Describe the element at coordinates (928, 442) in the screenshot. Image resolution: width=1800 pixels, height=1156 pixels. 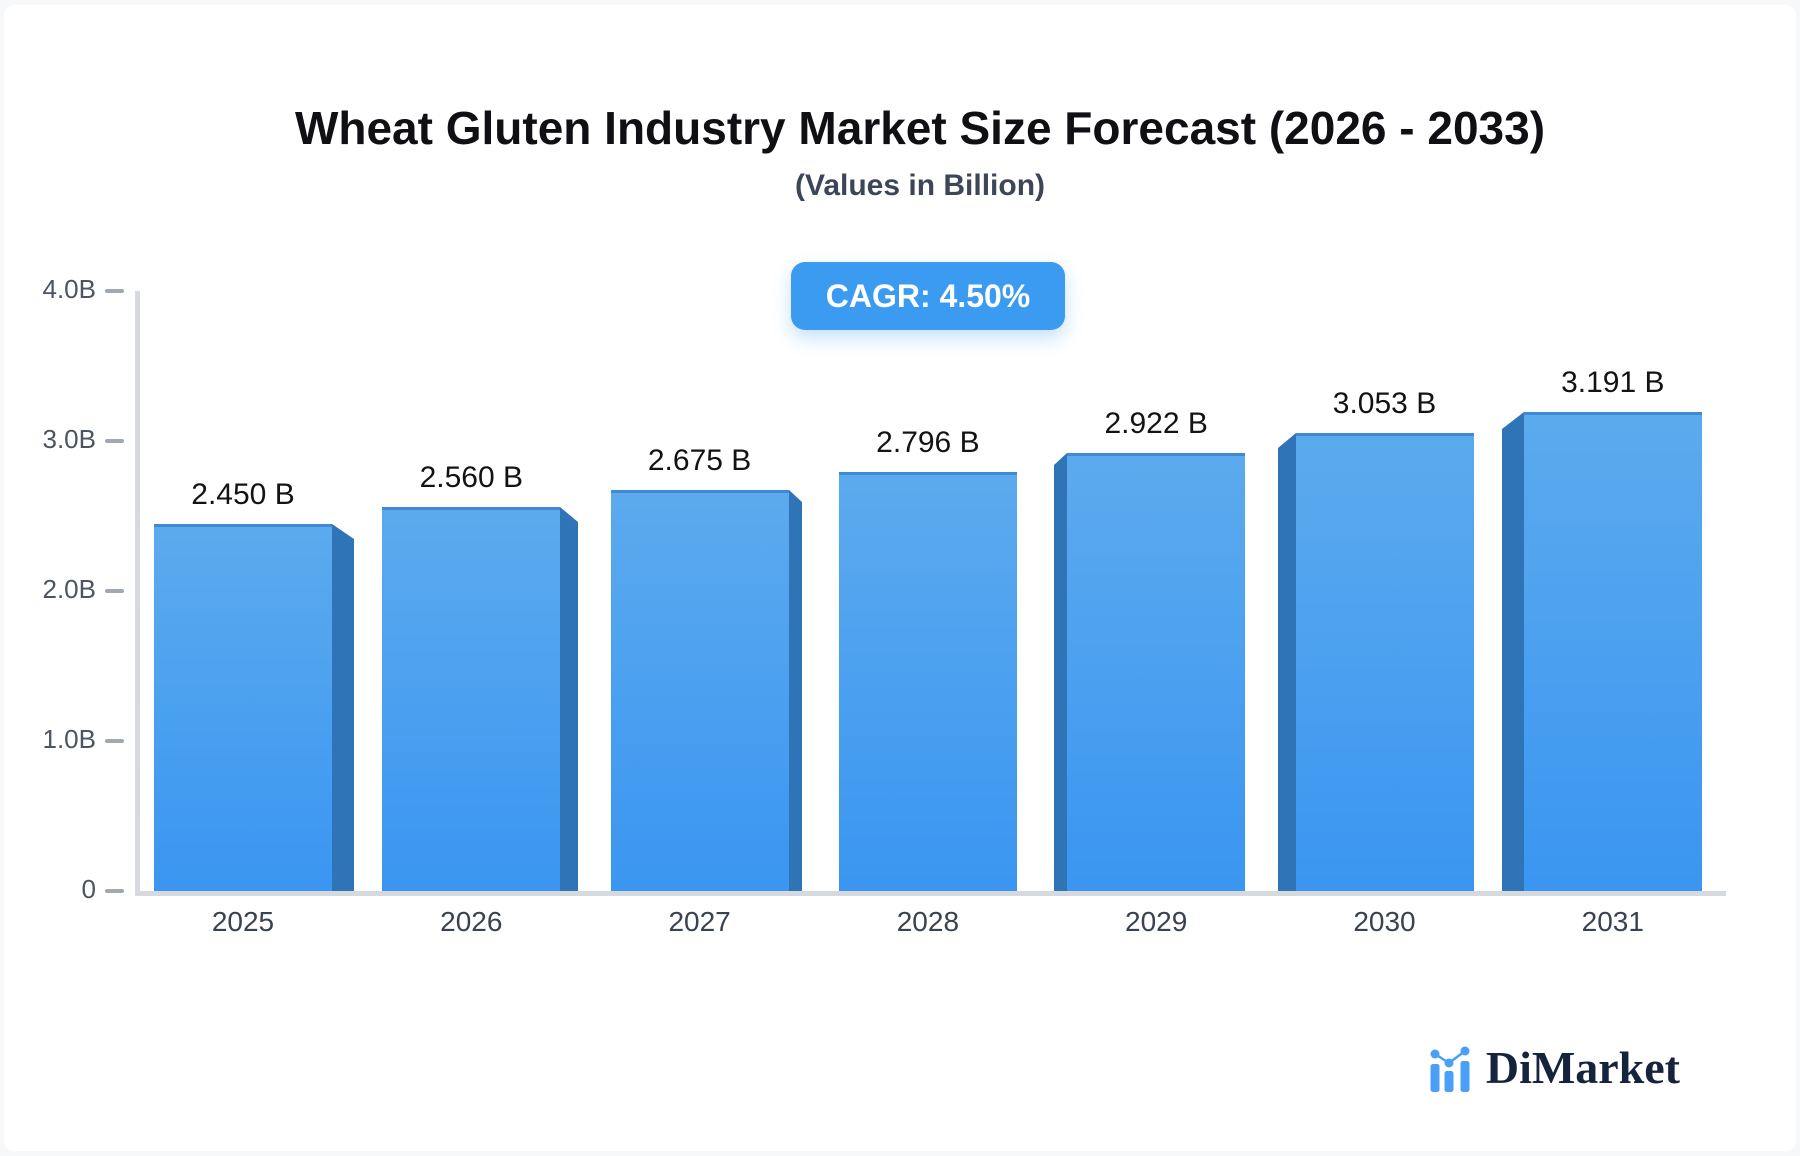
I see `bar-value-label-2028: 2.796 B` at that location.